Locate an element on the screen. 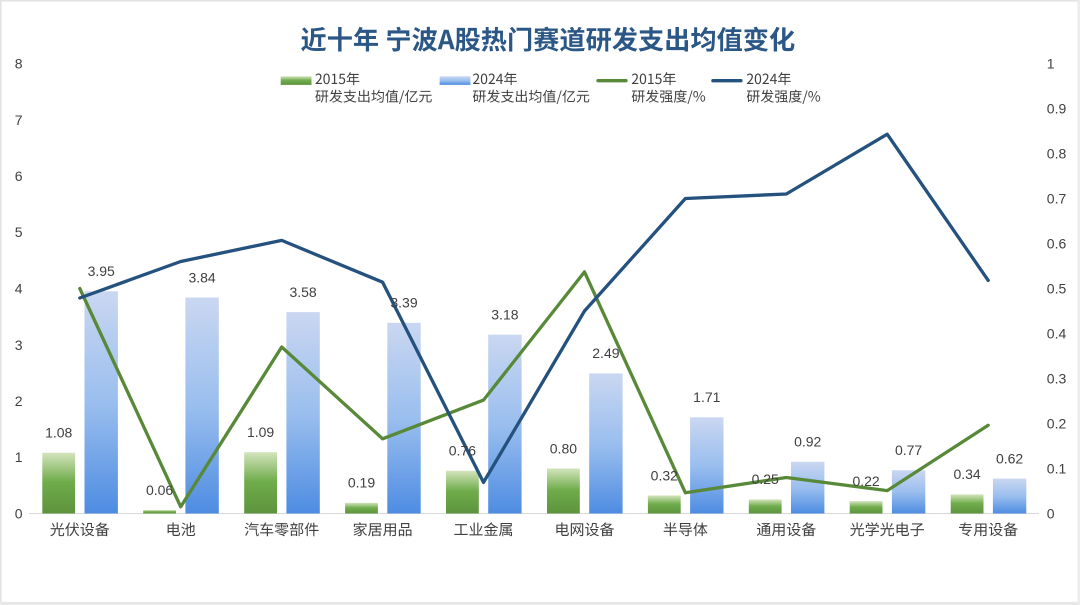 The width and height of the screenshot is (1080, 605). svg-text: 0.25 is located at coordinates (765, 479).